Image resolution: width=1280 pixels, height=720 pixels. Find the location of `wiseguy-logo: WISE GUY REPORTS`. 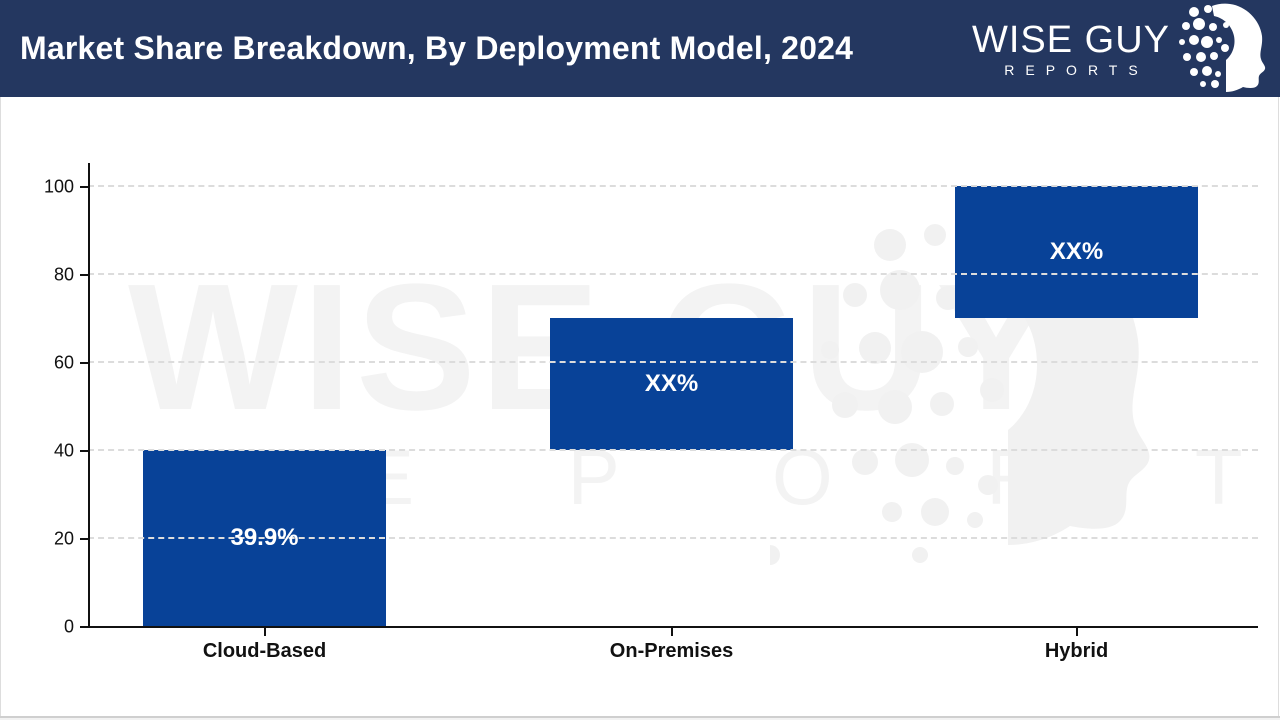

wiseguy-logo: WISE GUY REPORTS is located at coordinates (1122, 48).